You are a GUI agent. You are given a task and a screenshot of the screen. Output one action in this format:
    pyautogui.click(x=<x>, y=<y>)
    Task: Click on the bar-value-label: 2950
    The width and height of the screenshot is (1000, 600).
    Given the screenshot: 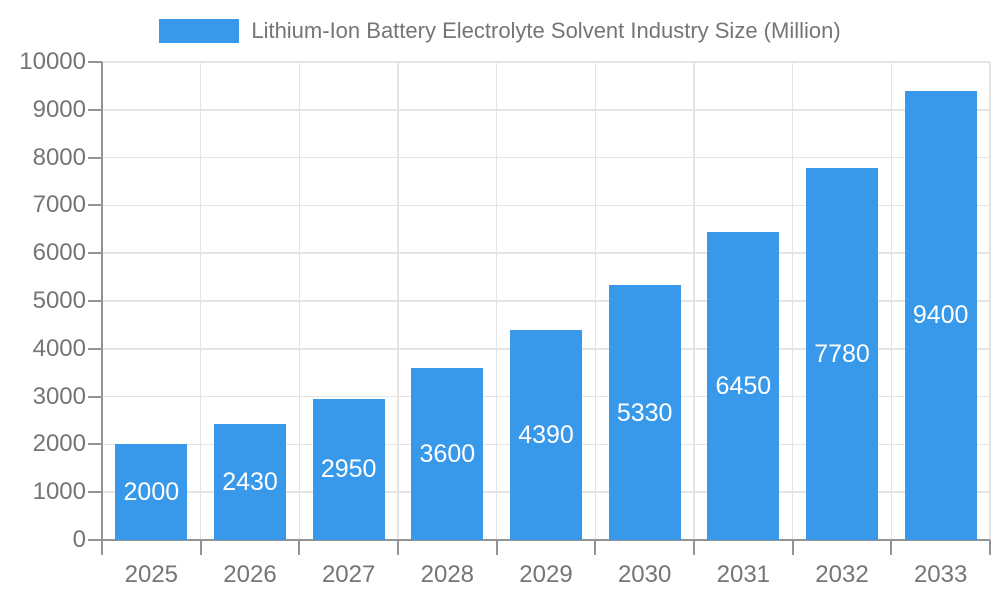 What is the action you would take?
    pyautogui.click(x=348, y=469)
    